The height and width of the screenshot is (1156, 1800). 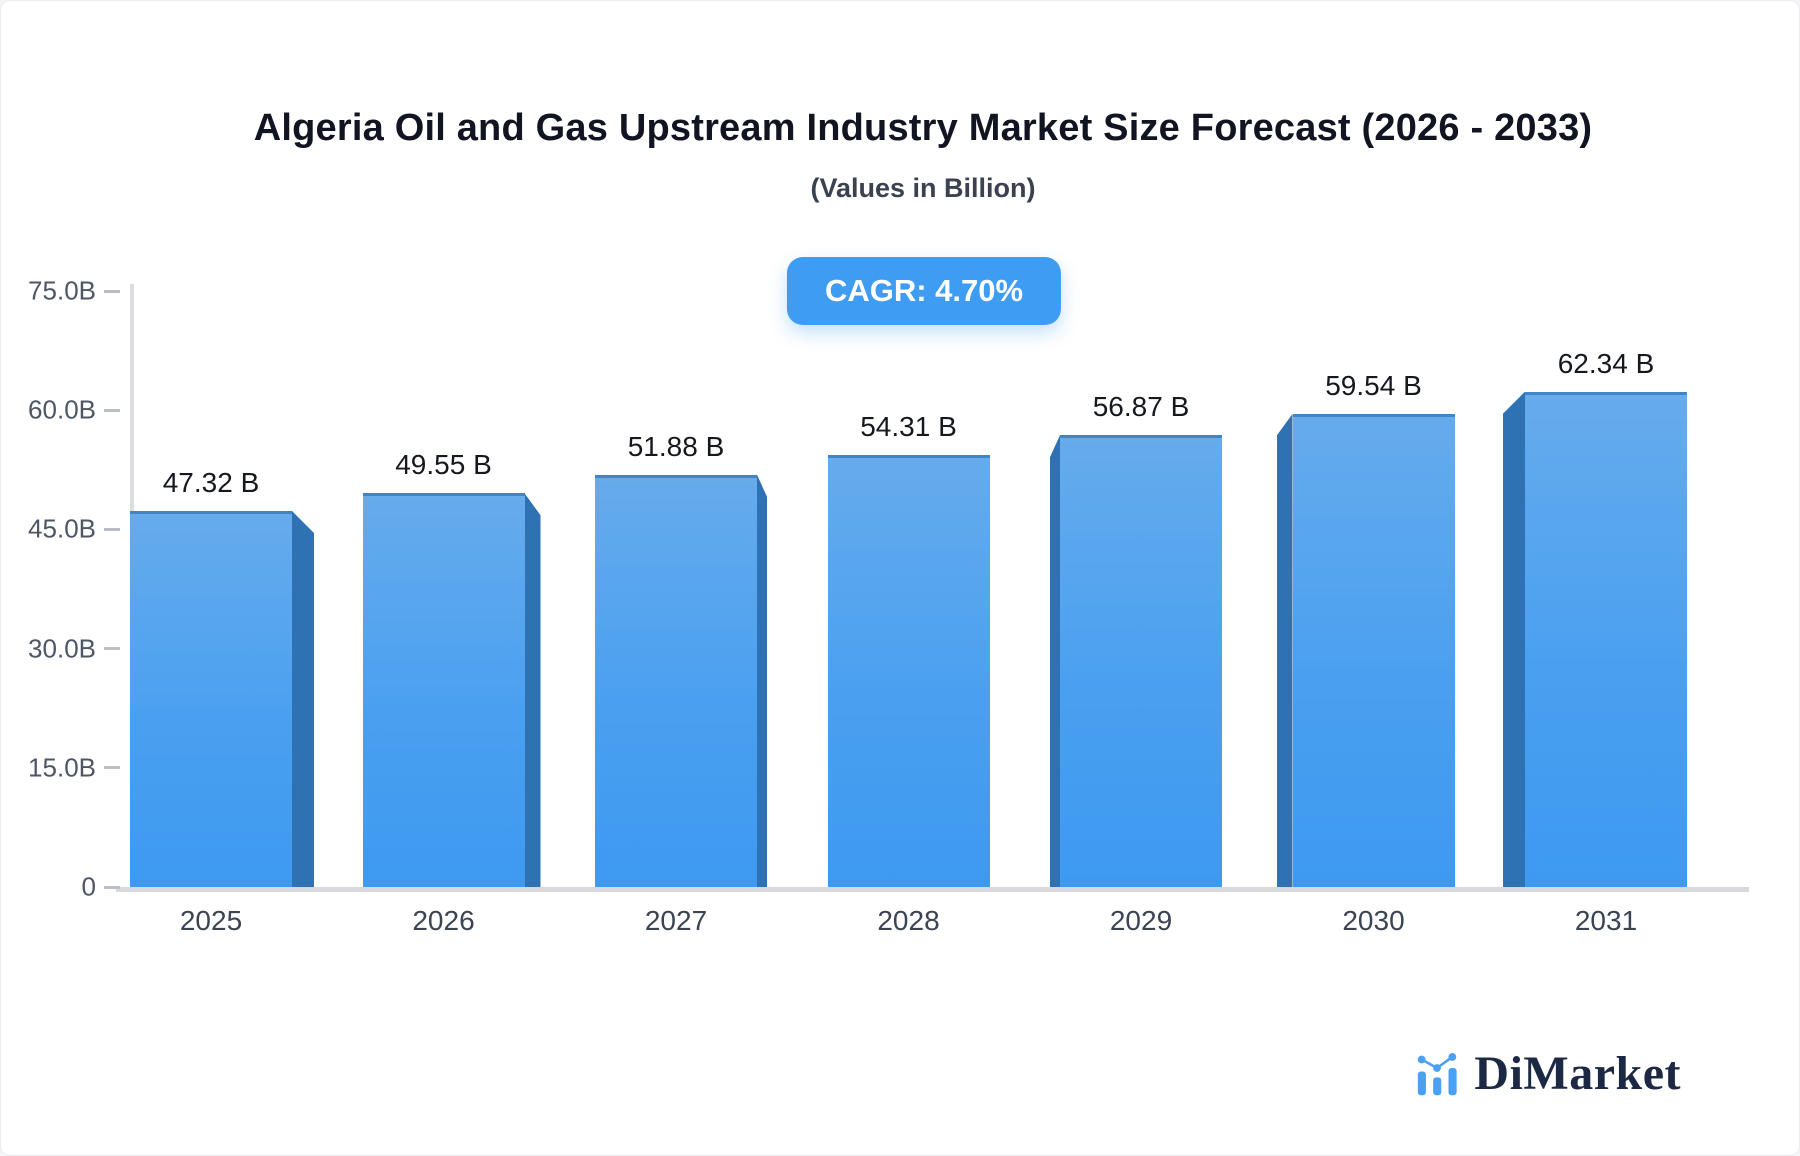 I want to click on bar-2026, so click(x=451, y=690).